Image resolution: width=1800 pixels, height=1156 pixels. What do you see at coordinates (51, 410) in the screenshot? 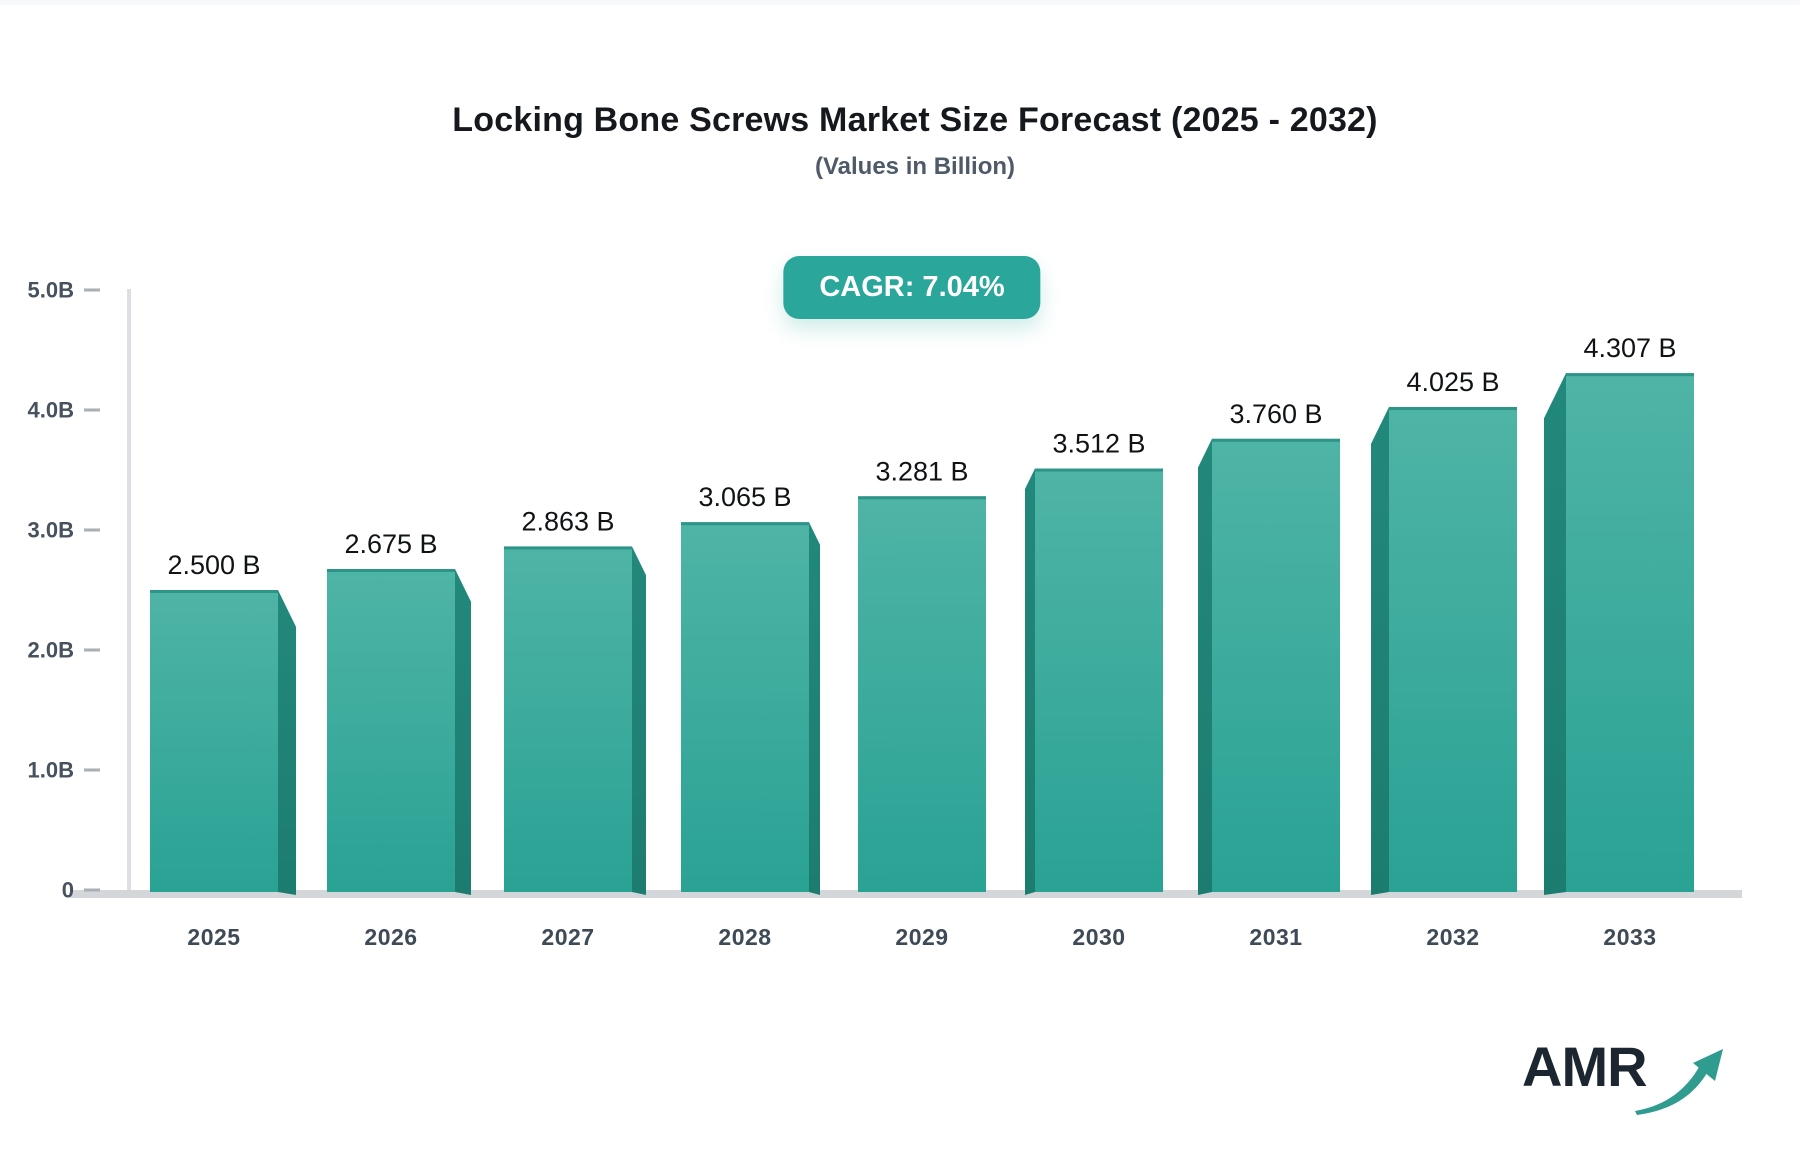
I see `y-tick-label-4.0B: 4.0B` at bounding box center [51, 410].